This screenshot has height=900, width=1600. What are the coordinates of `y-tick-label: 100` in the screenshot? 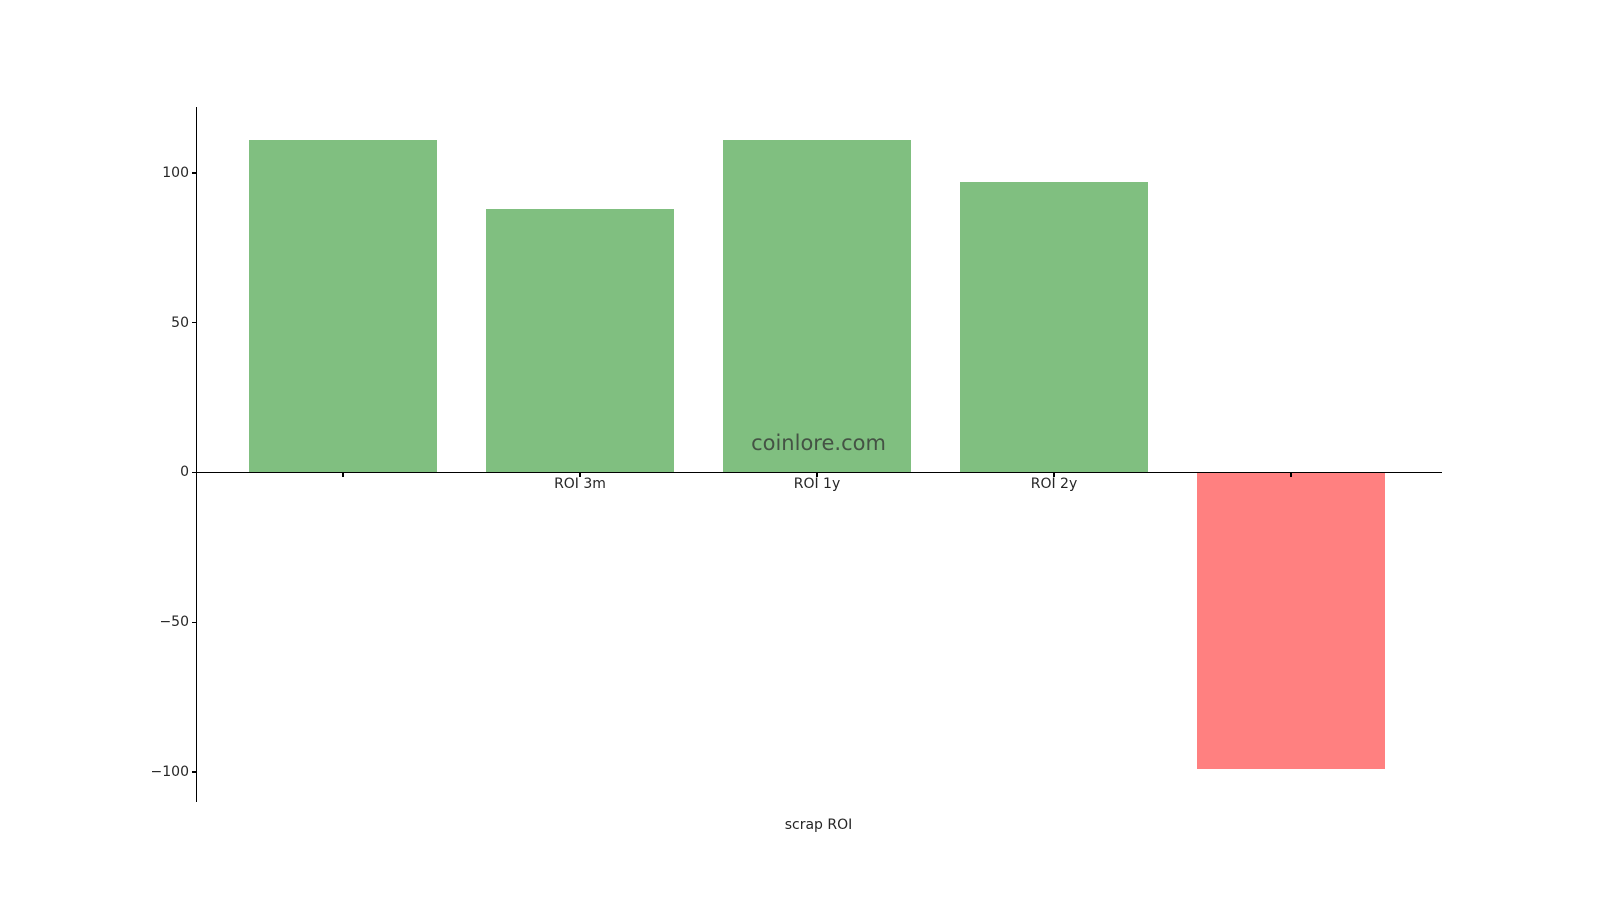 It's located at (175, 172).